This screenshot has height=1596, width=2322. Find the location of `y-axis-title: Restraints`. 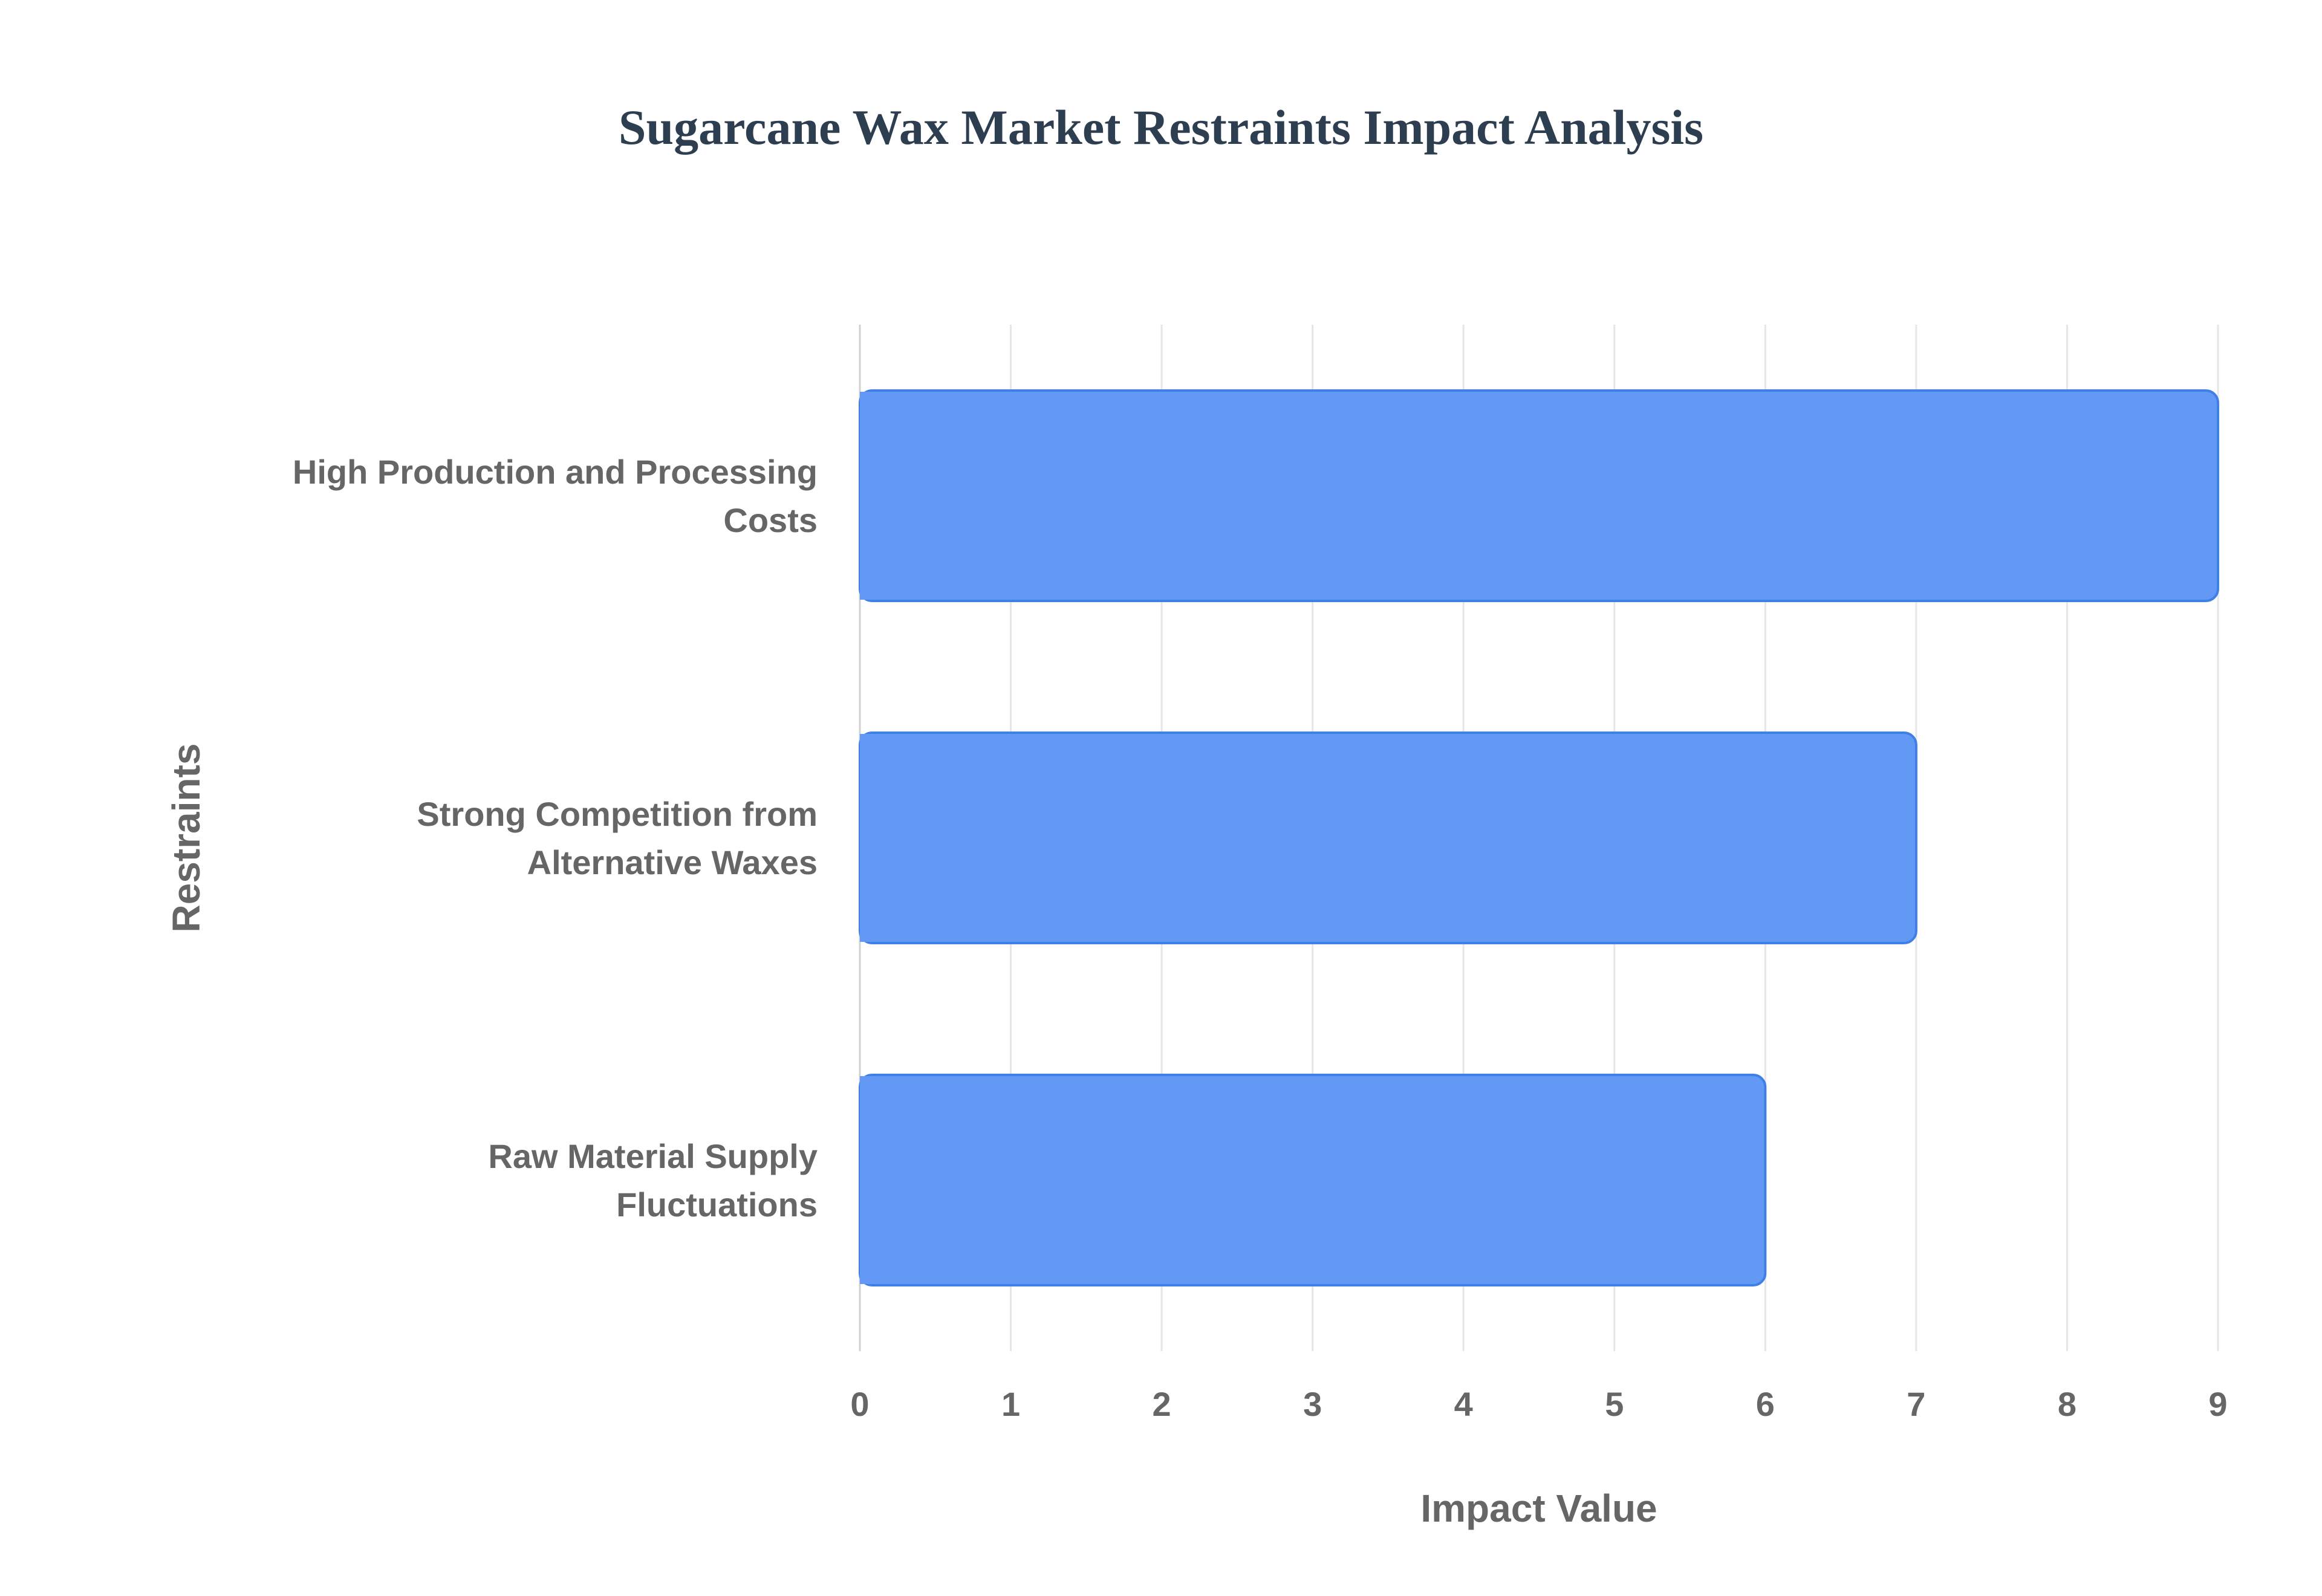

y-axis-title: Restraints is located at coordinates (186, 838).